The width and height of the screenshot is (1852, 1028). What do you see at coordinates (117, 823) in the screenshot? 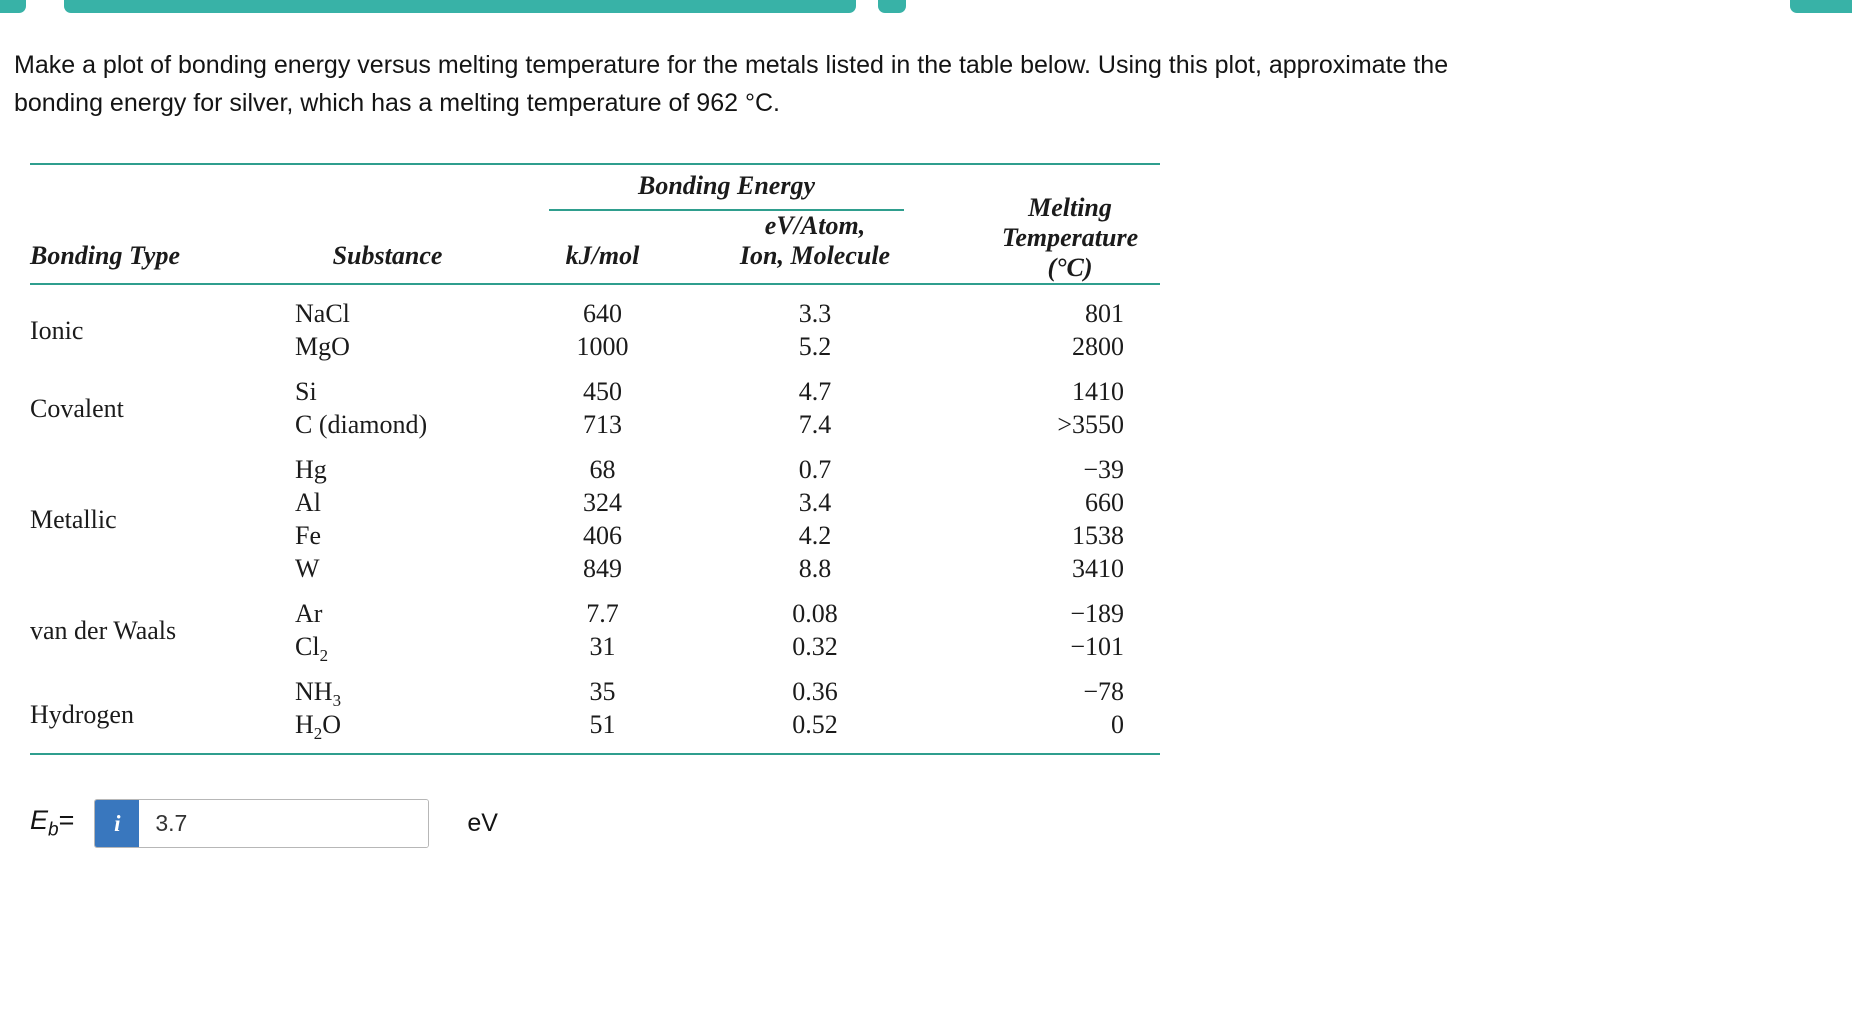
I see `info-button: i` at bounding box center [117, 823].